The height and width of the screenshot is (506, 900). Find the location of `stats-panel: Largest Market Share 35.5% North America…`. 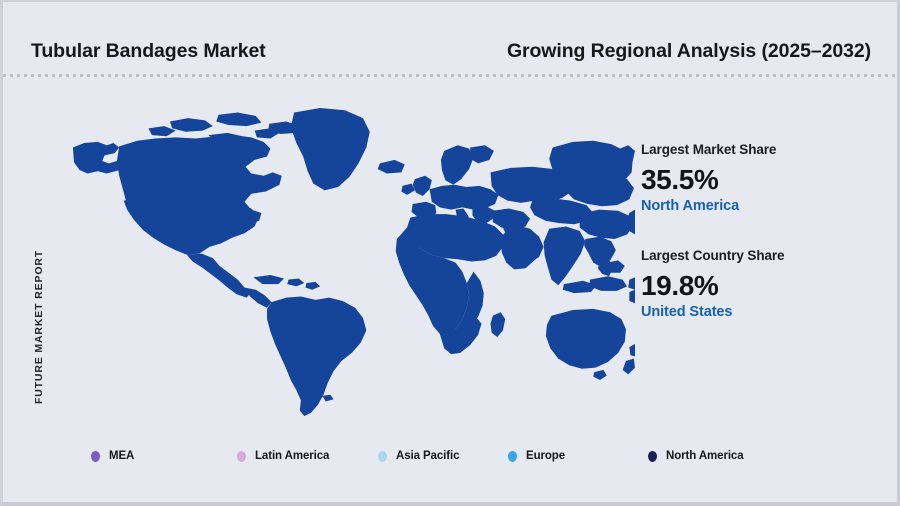

stats-panel: Largest Market Share 35.5% North America… is located at coordinates (761, 231).